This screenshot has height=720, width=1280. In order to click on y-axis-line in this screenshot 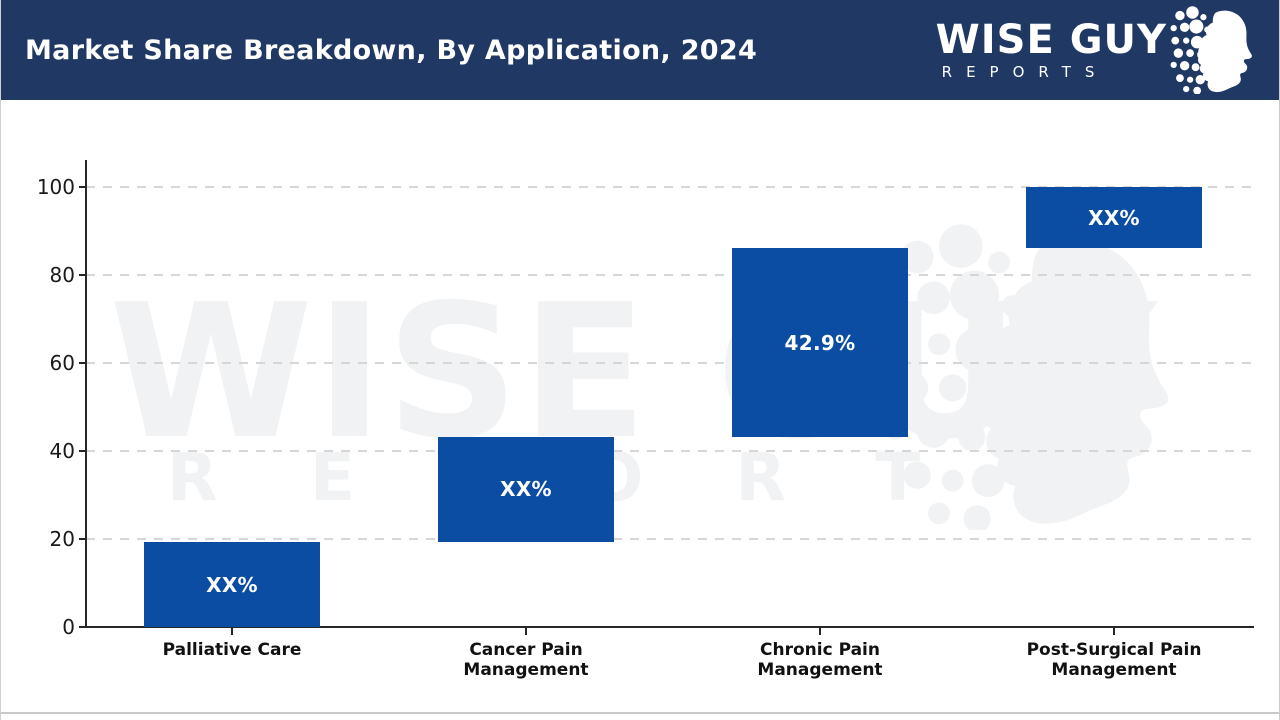, I will do `click(86, 394)`.